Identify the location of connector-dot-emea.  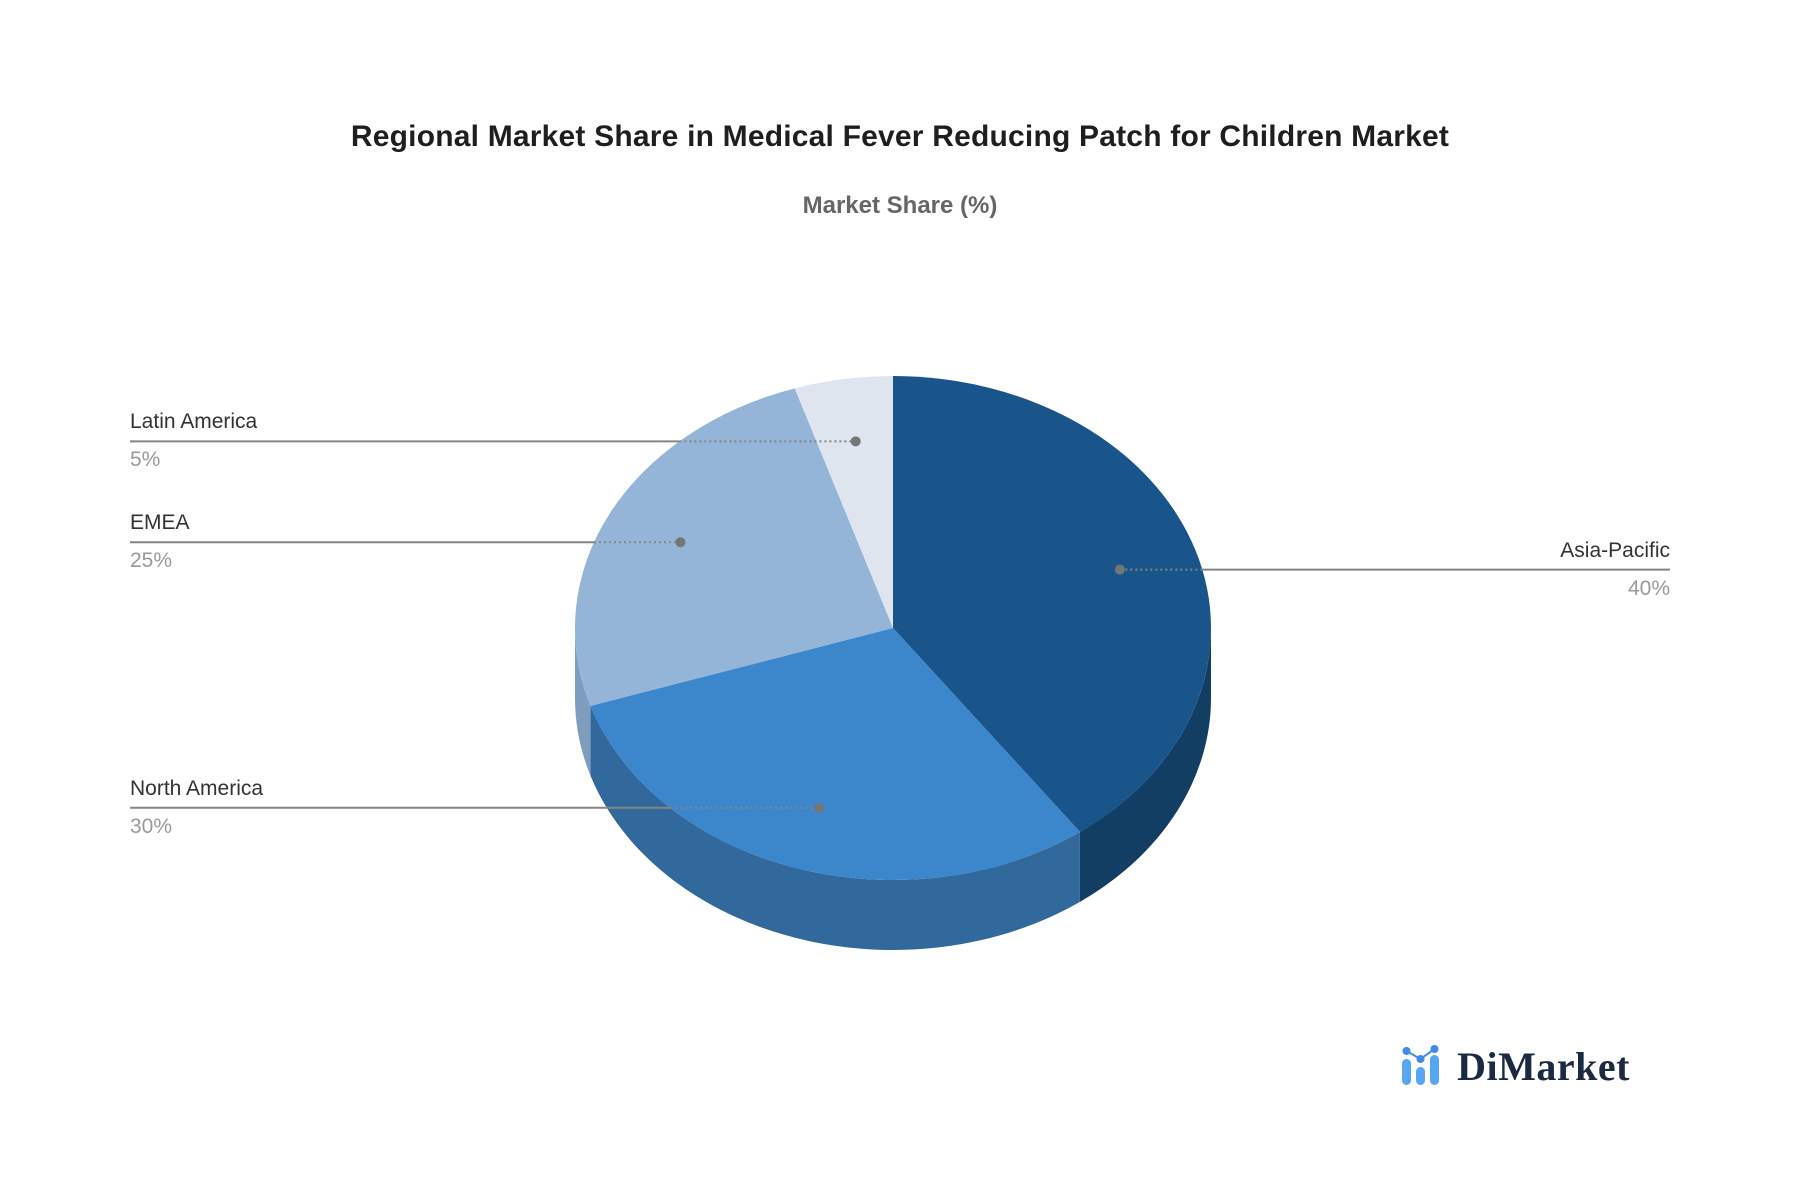
(680, 542).